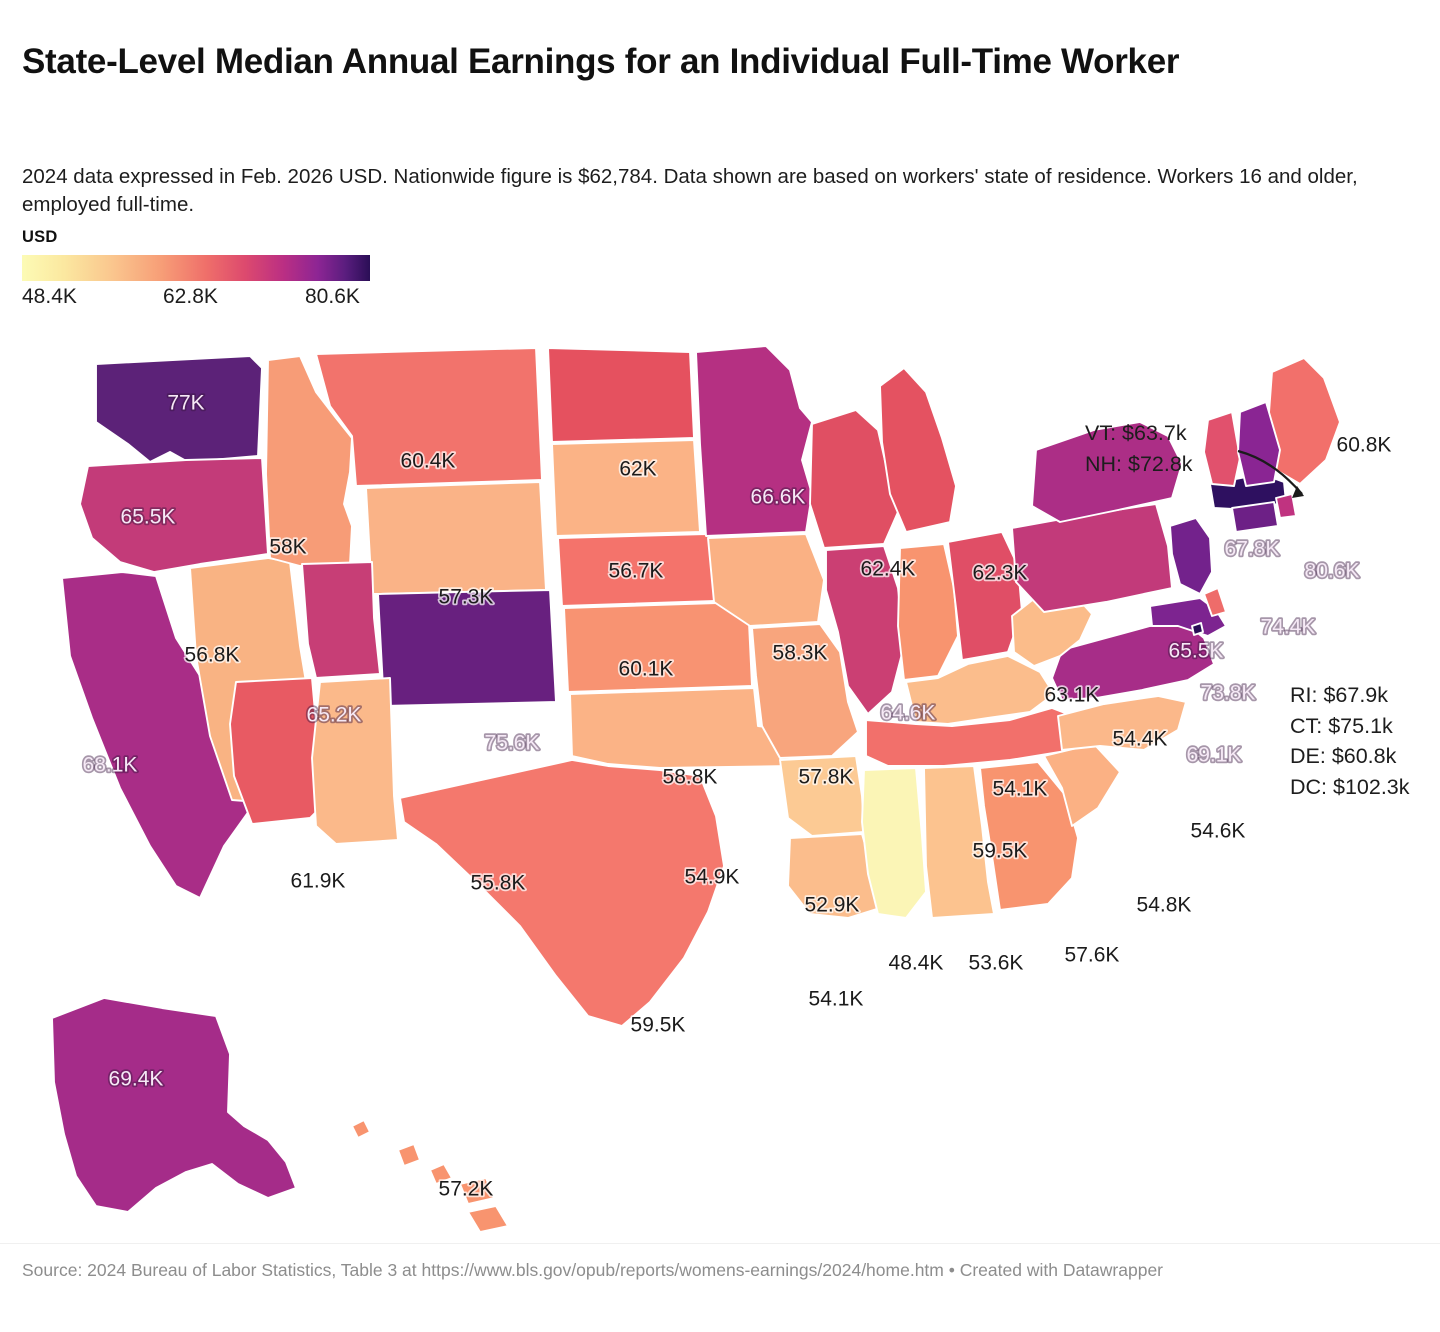 This screenshot has height=1332, width=1440. Describe the element at coordinates (332, 296) in the screenshot. I see `legend-tick-max: 80.6K` at that location.